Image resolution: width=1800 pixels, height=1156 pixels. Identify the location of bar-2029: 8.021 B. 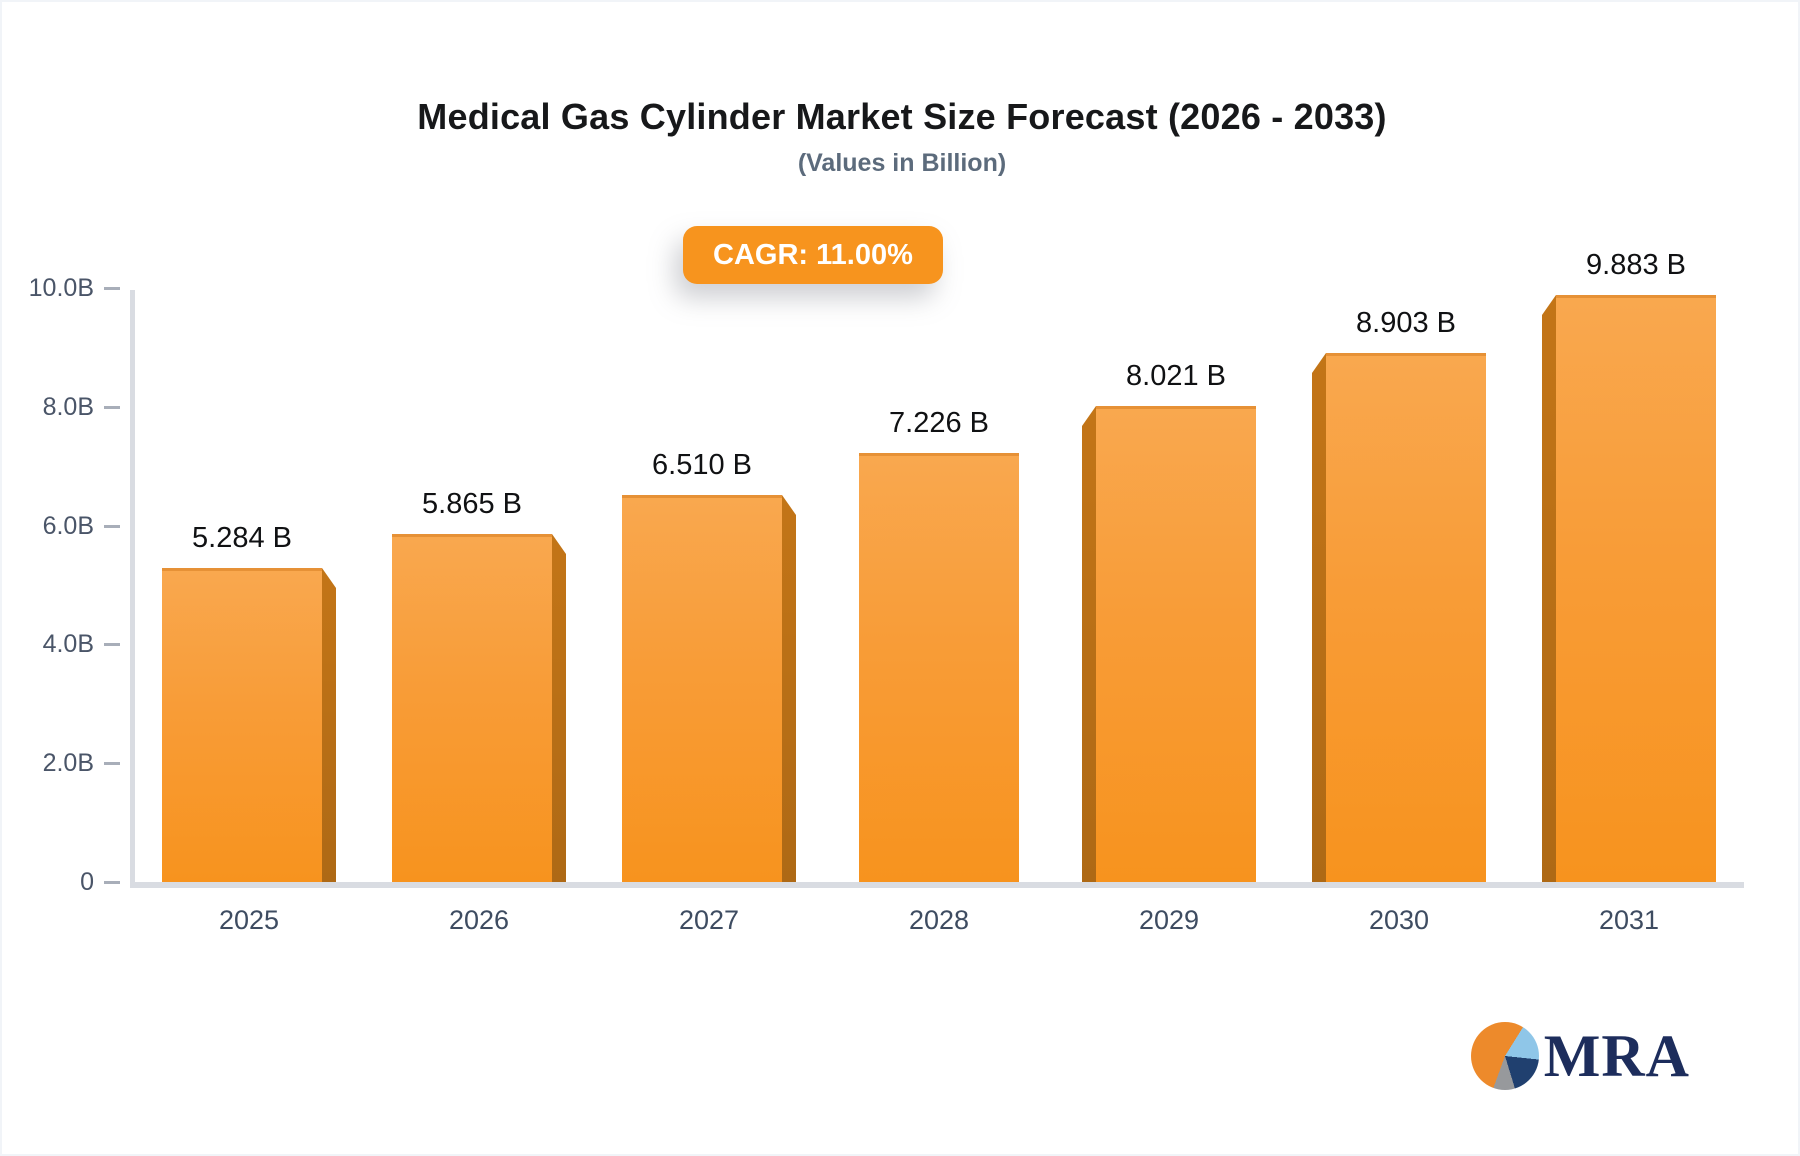
(1169, 621).